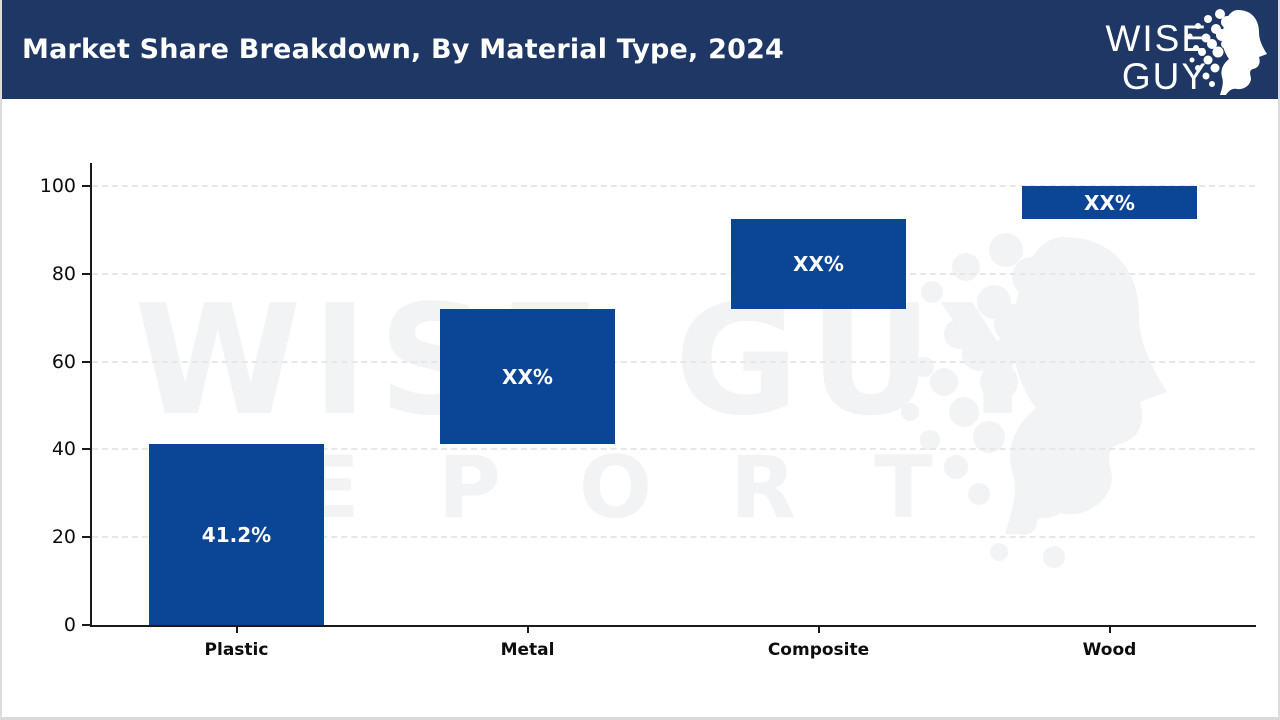  I want to click on x-axis-tick-label: Plastic, so click(236, 650).